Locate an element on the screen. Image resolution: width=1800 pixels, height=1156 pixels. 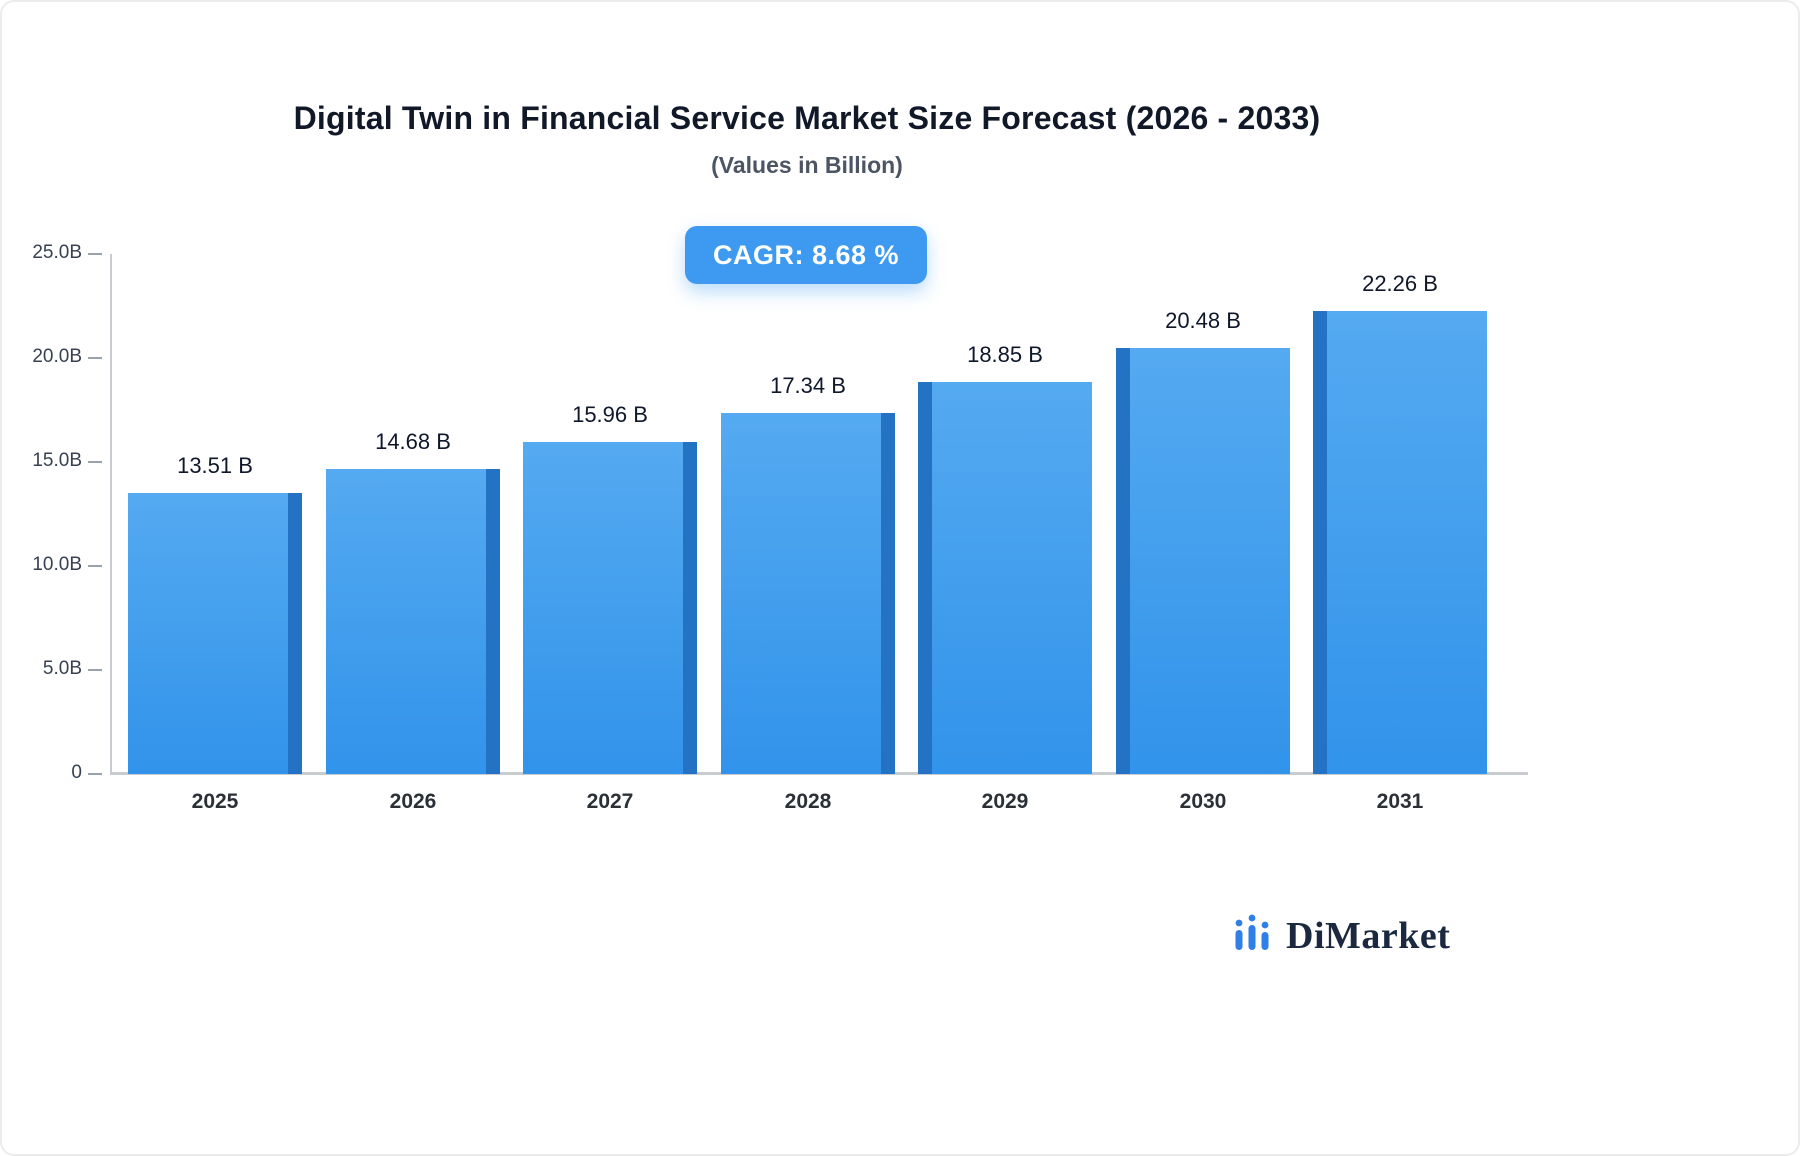
bar-value-label: 13.51 B is located at coordinates (215, 465).